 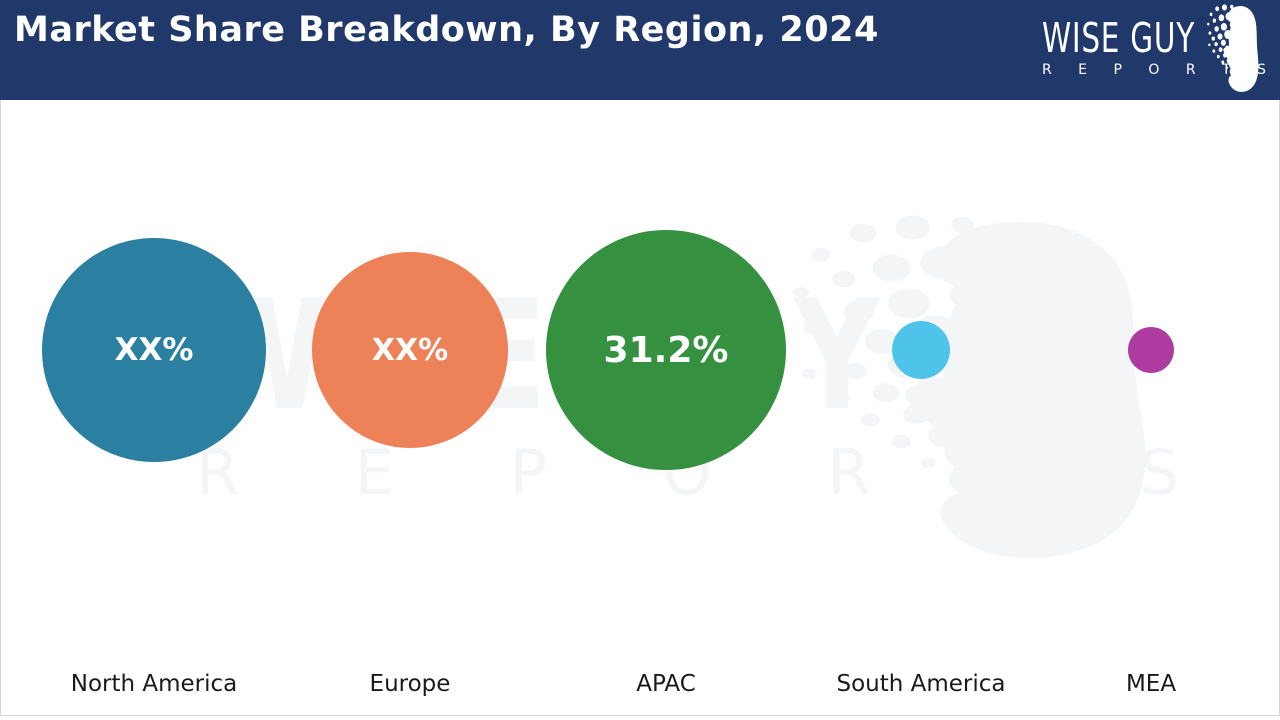 I want to click on category-label-north-america: North America, so click(x=154, y=684).